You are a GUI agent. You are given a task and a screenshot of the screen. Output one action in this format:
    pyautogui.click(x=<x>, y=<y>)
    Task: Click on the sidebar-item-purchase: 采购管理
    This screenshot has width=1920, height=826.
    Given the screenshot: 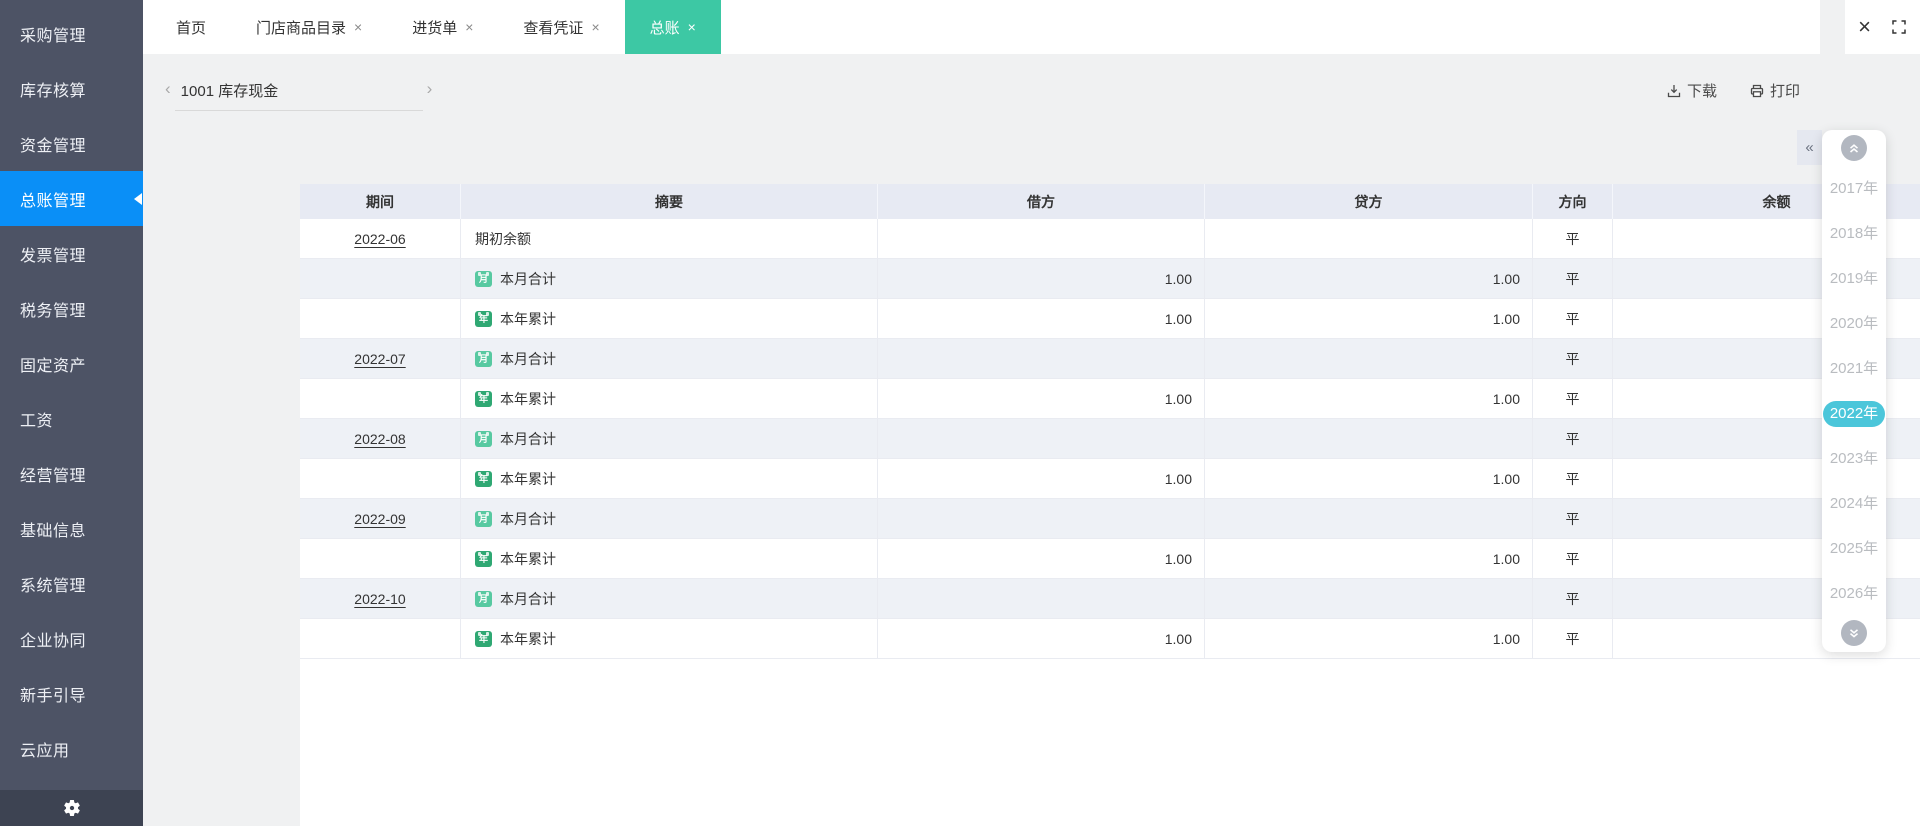 What is the action you would take?
    pyautogui.click(x=71, y=33)
    